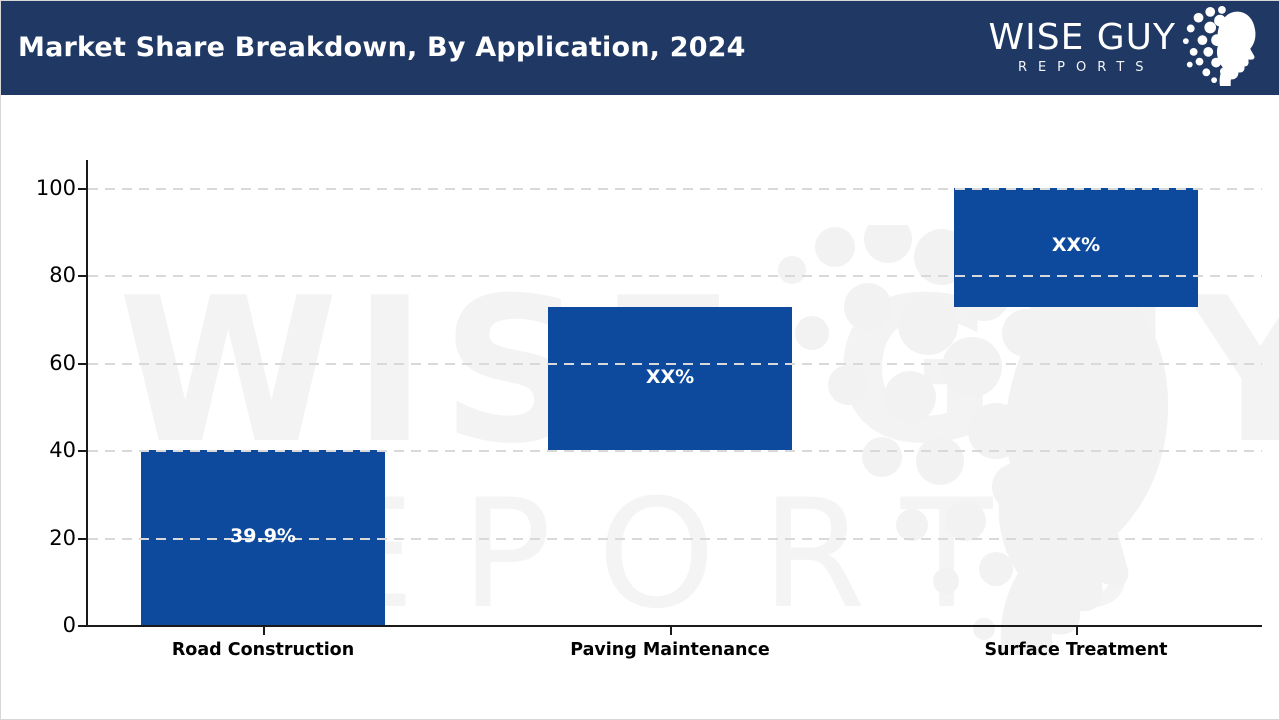 The image size is (1280, 720). What do you see at coordinates (263, 650) in the screenshot?
I see `x-category-label: Road Construction` at bounding box center [263, 650].